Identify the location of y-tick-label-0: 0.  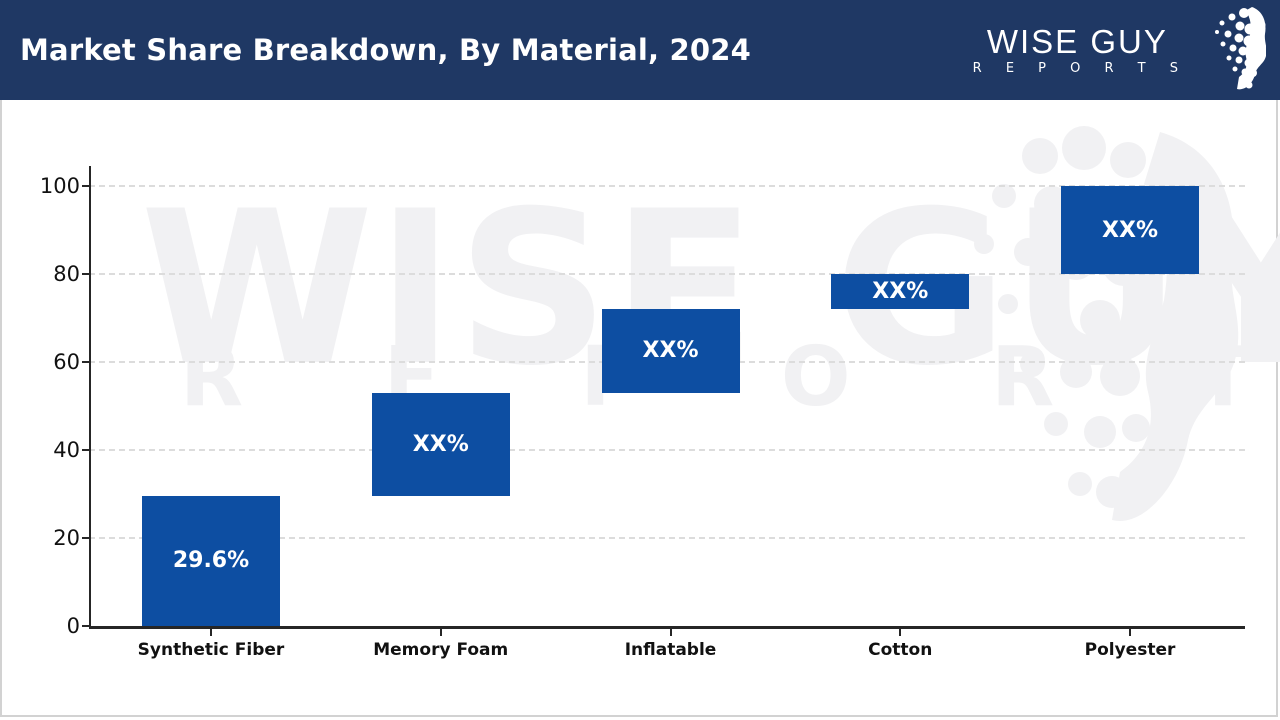
(73, 626).